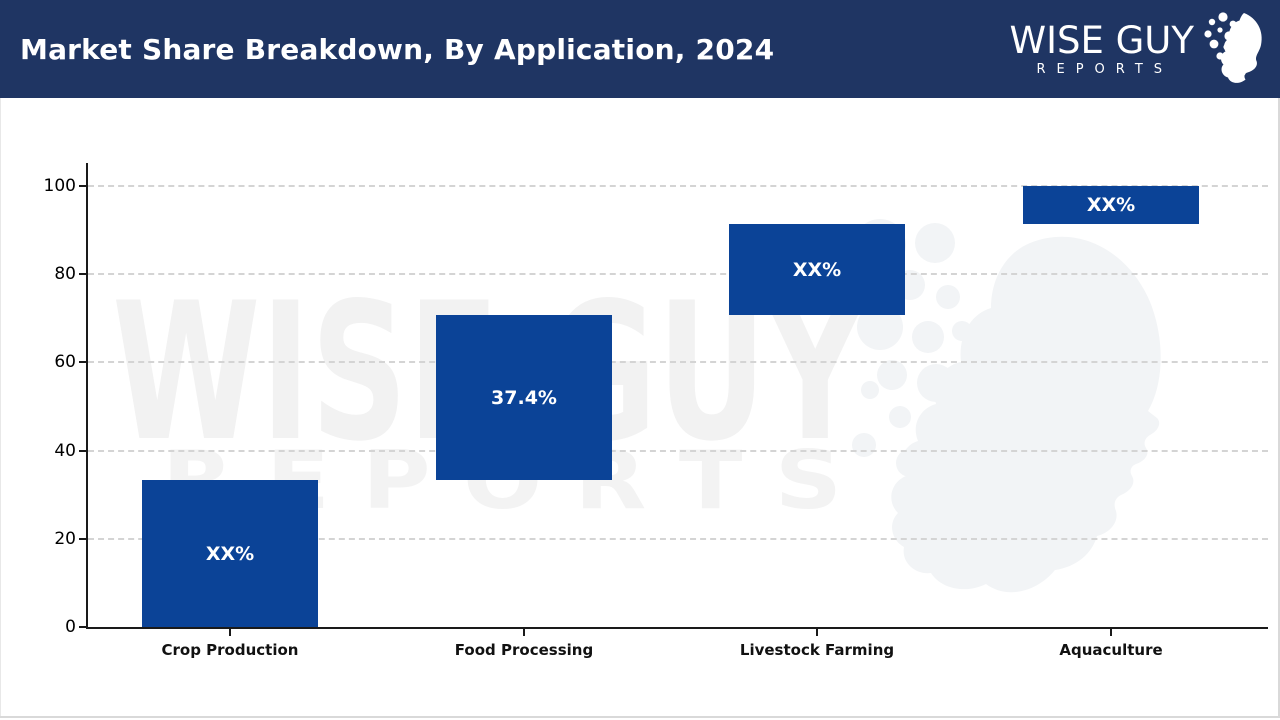 Image resolution: width=1280 pixels, height=720 pixels. I want to click on logo-subtitle: REPORTS, so click(1105, 69).